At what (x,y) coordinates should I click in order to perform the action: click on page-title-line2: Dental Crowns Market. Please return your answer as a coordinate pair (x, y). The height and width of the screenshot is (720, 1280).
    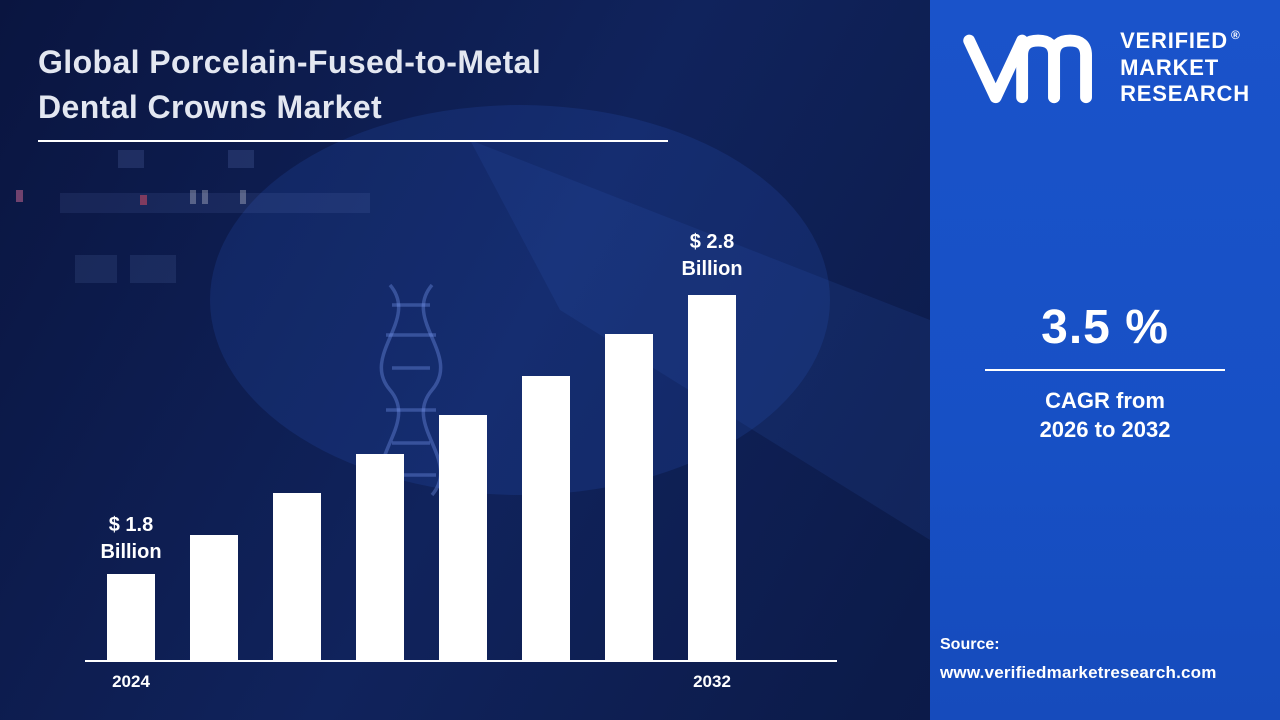
    Looking at the image, I should click on (210, 107).